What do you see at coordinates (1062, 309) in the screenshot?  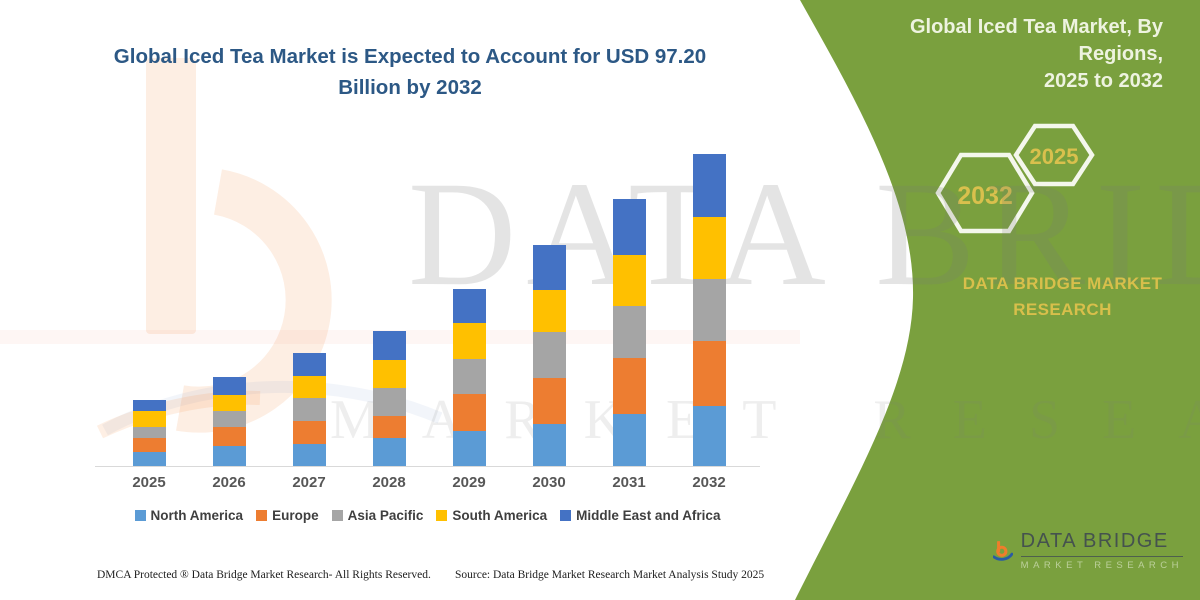 I see `brand-line2: RESEARCH` at bounding box center [1062, 309].